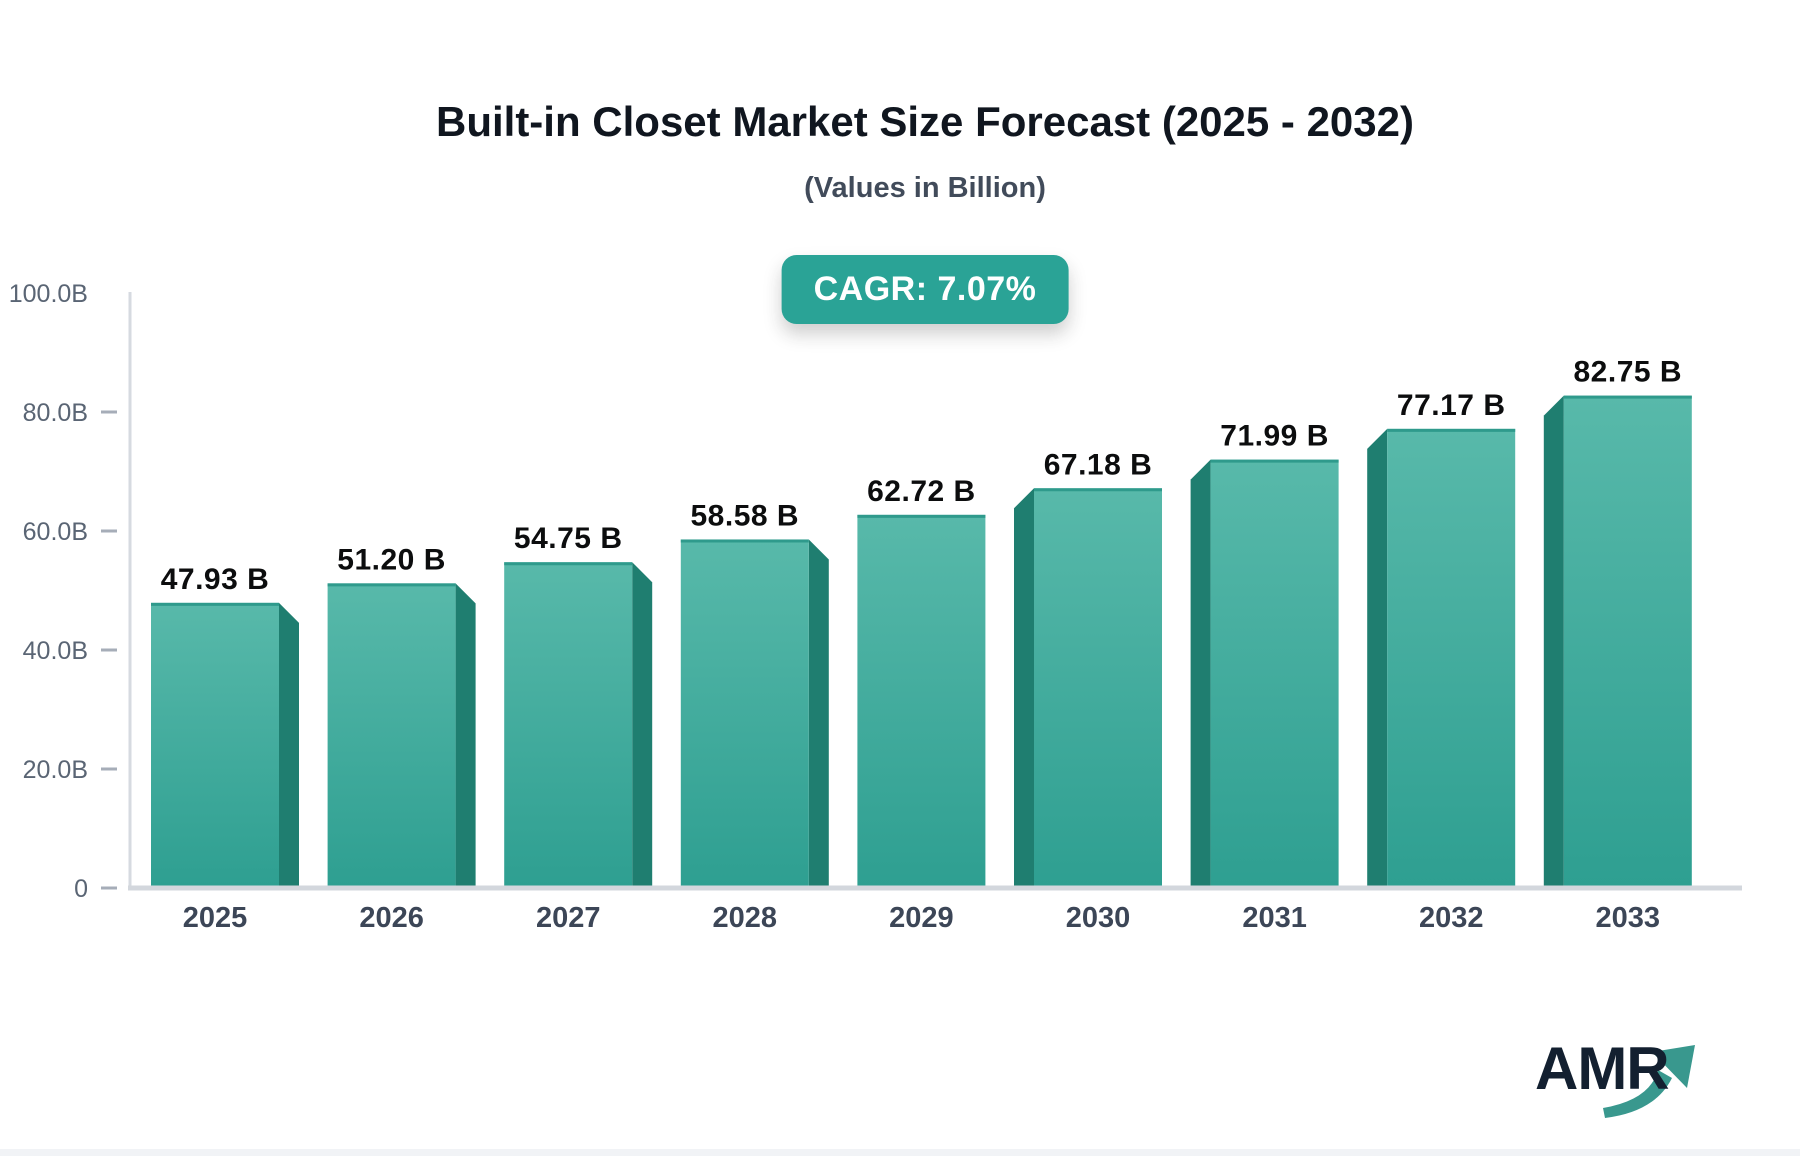  I want to click on bar-2025, so click(215, 744).